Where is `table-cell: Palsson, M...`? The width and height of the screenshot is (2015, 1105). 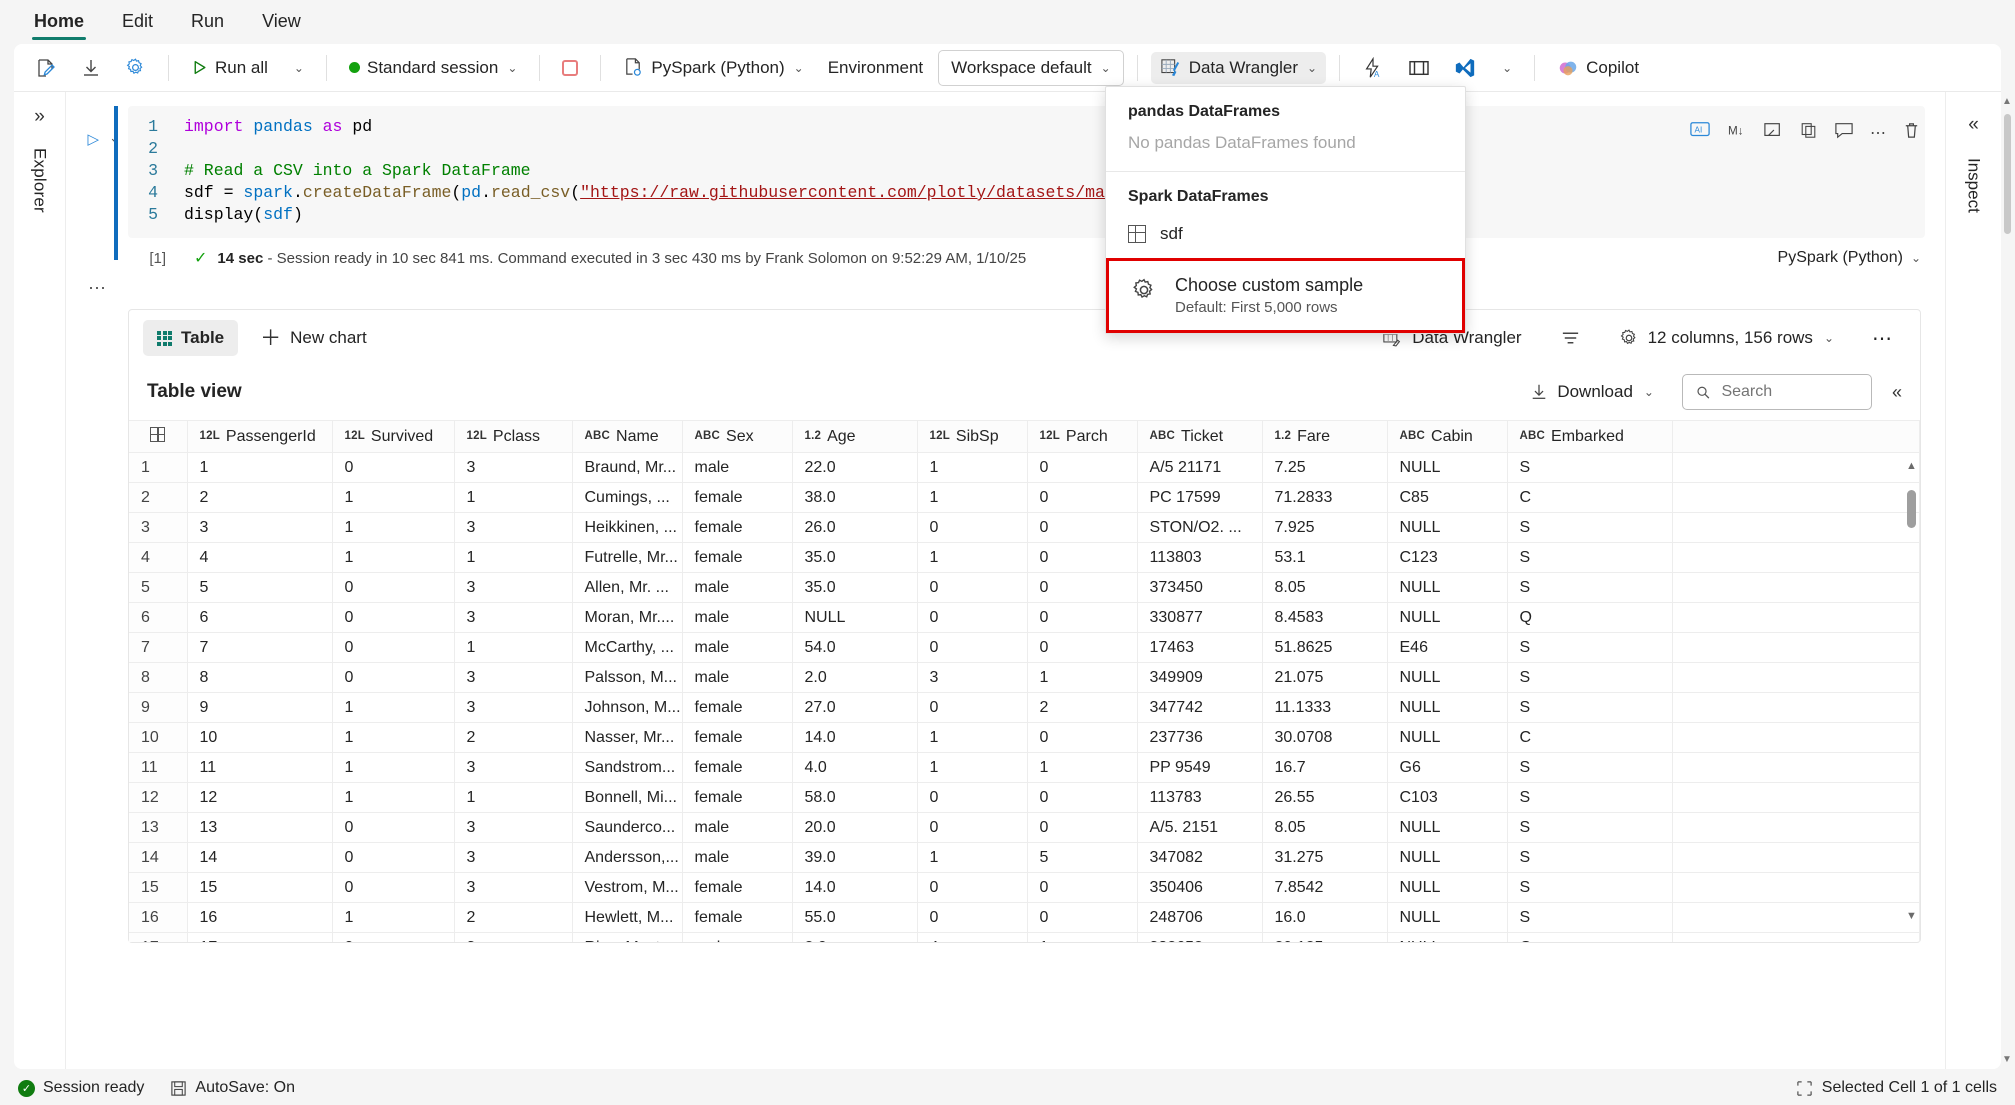
table-cell: Palsson, M... is located at coordinates (627, 677).